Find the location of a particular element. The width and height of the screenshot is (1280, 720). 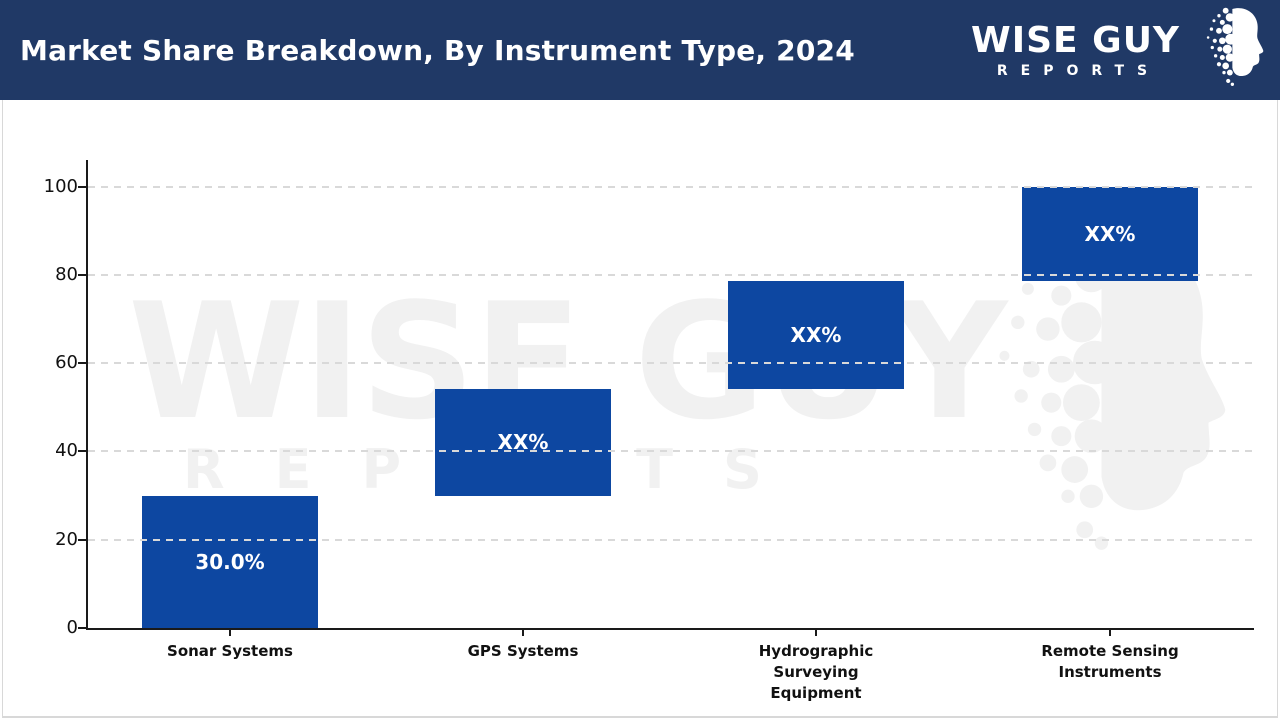

x-axis-category-label: Sonar Systems is located at coordinates (230, 651).